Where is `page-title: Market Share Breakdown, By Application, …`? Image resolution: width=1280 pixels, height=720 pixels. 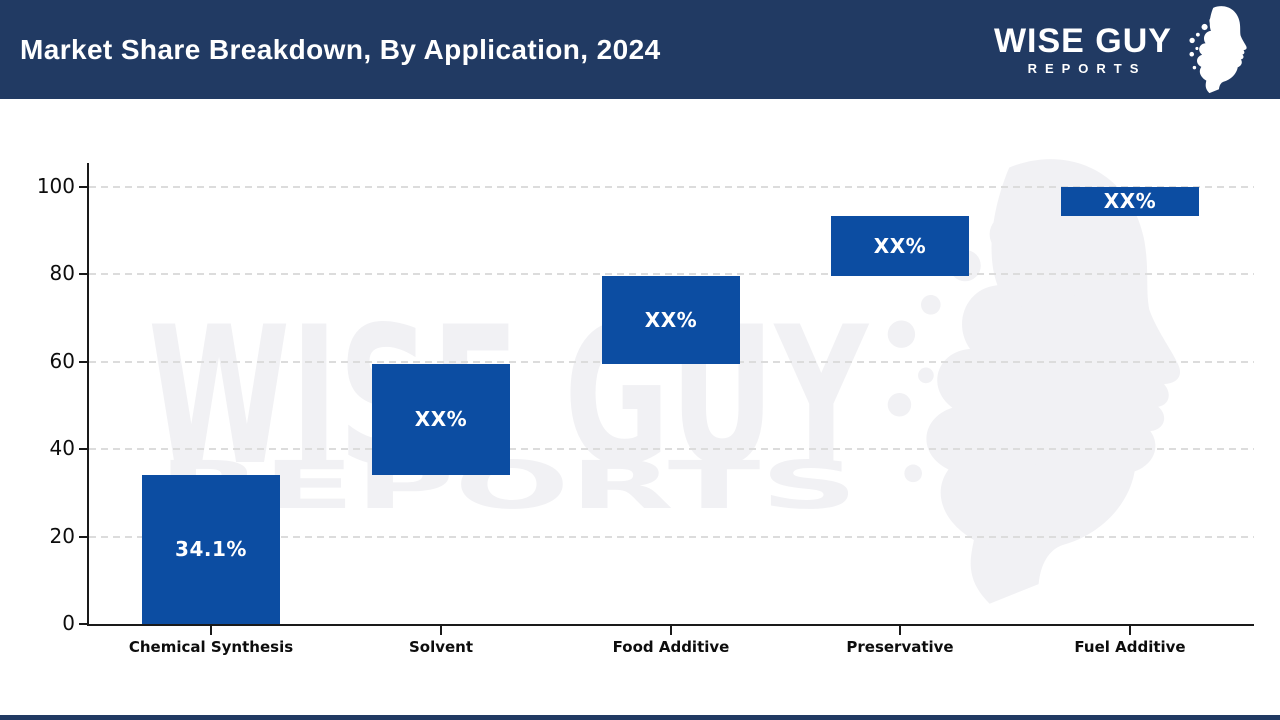
page-title: Market Share Breakdown, By Application, … is located at coordinates (340, 49).